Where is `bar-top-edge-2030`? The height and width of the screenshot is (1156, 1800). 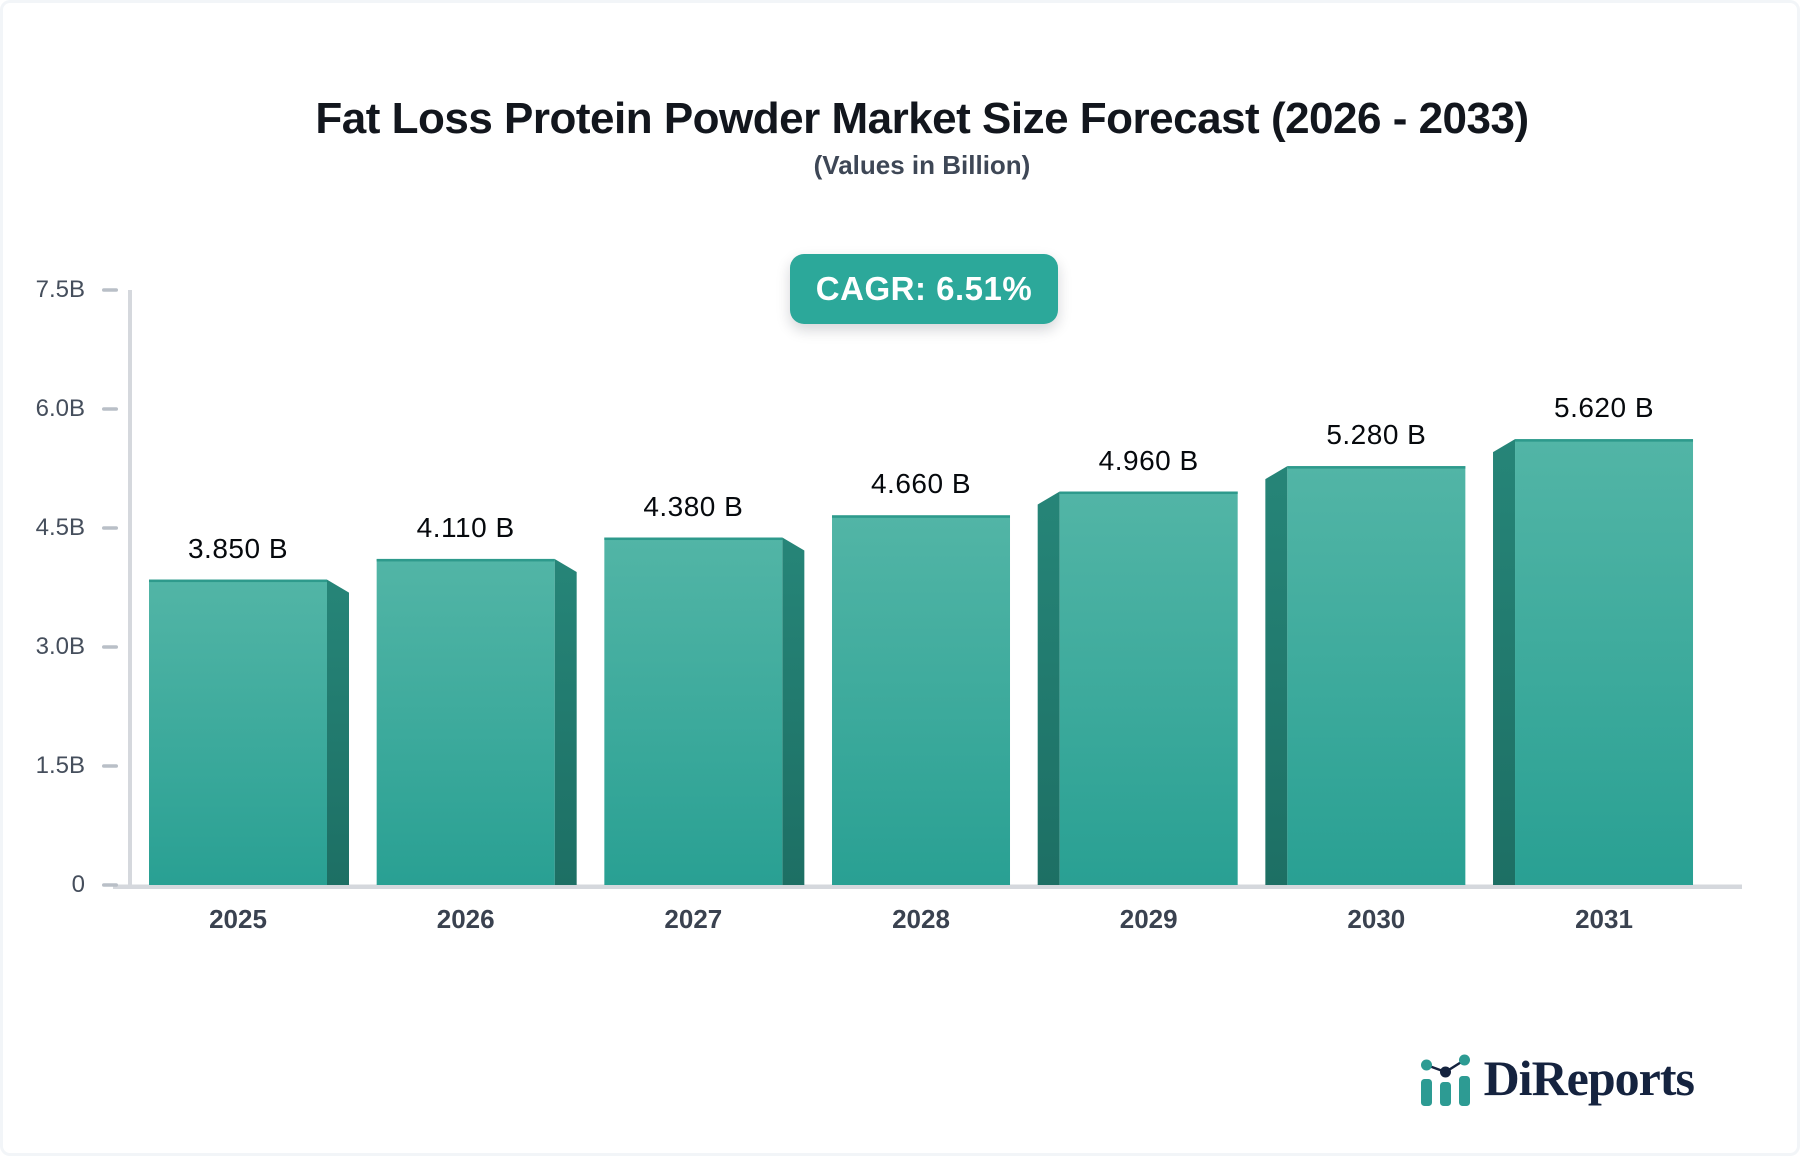
bar-top-edge-2030 is located at coordinates (1376, 467).